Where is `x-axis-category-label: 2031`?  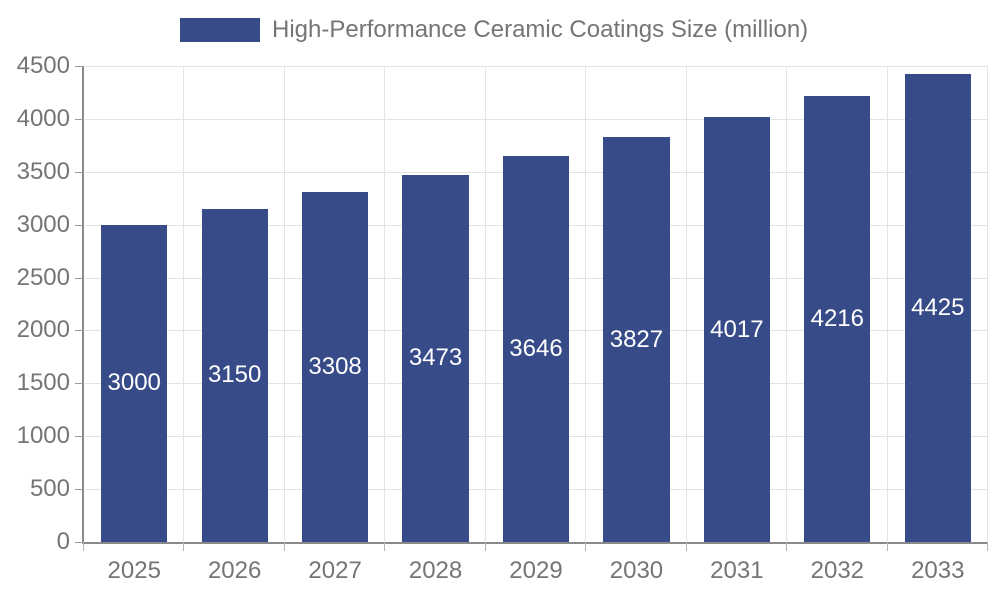
x-axis-category-label: 2031 is located at coordinates (737, 570).